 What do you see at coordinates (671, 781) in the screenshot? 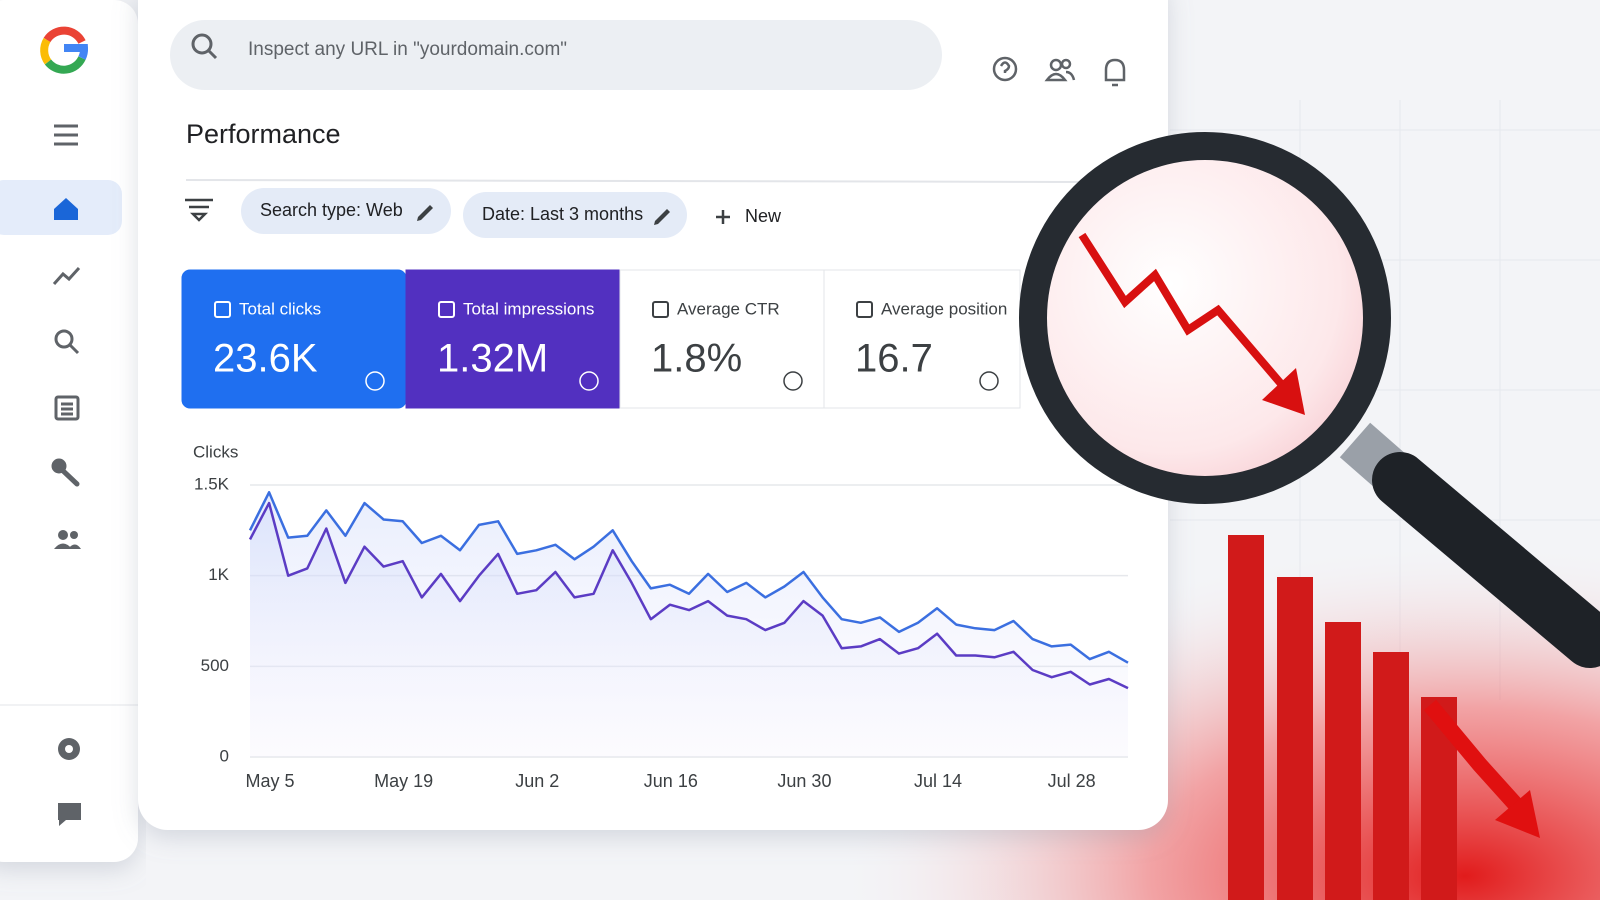
I see `x-tick-label: Jun 16` at bounding box center [671, 781].